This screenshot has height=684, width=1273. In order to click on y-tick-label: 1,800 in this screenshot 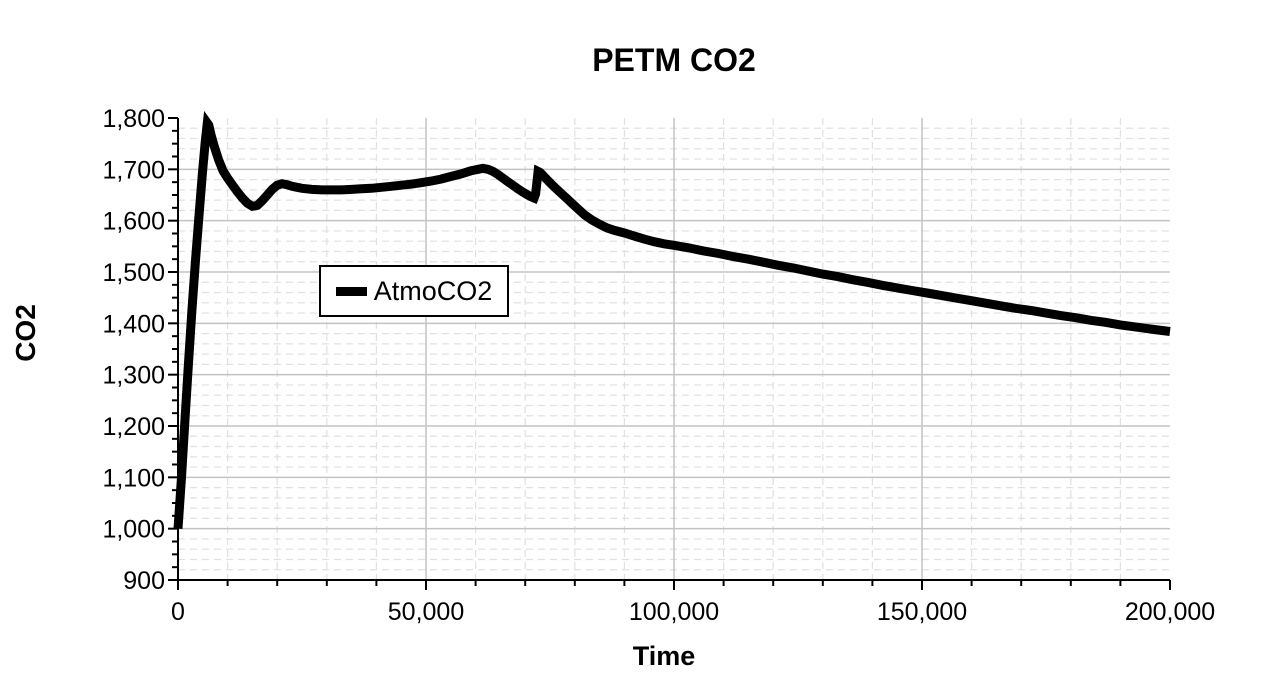, I will do `click(133, 119)`.